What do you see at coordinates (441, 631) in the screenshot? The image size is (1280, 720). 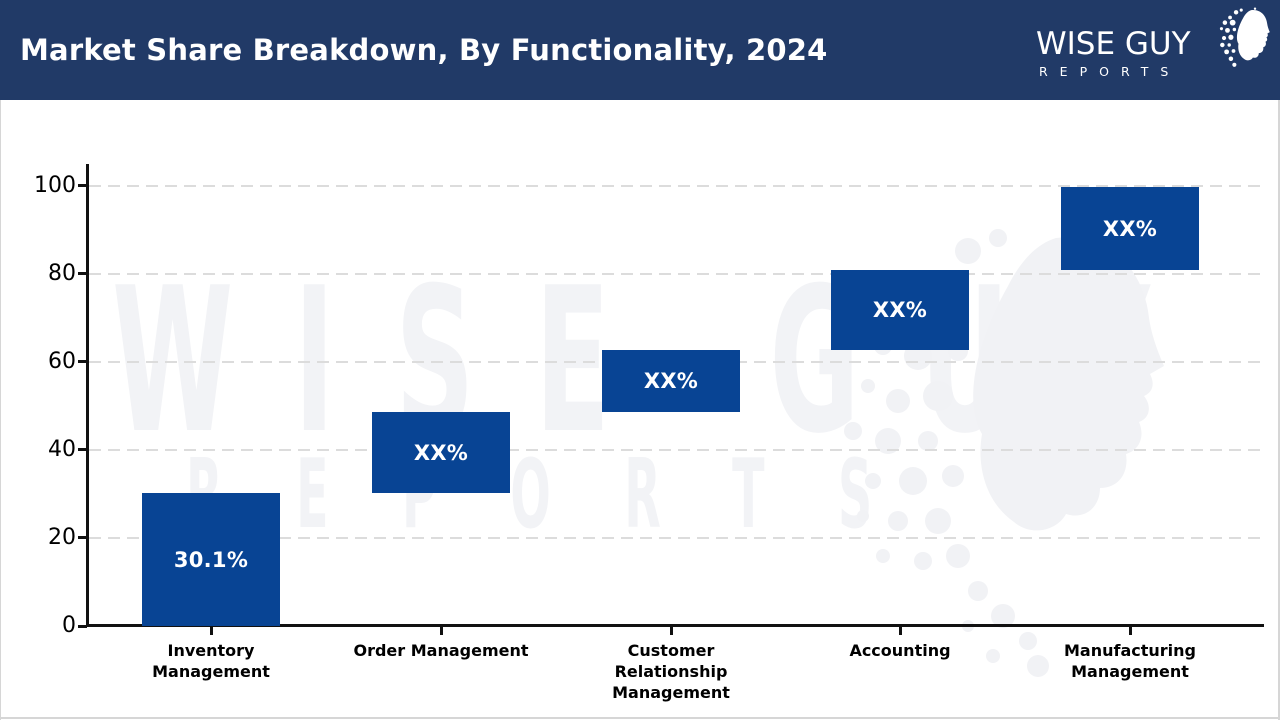 I see `x-tick-mark-order-management` at bounding box center [441, 631].